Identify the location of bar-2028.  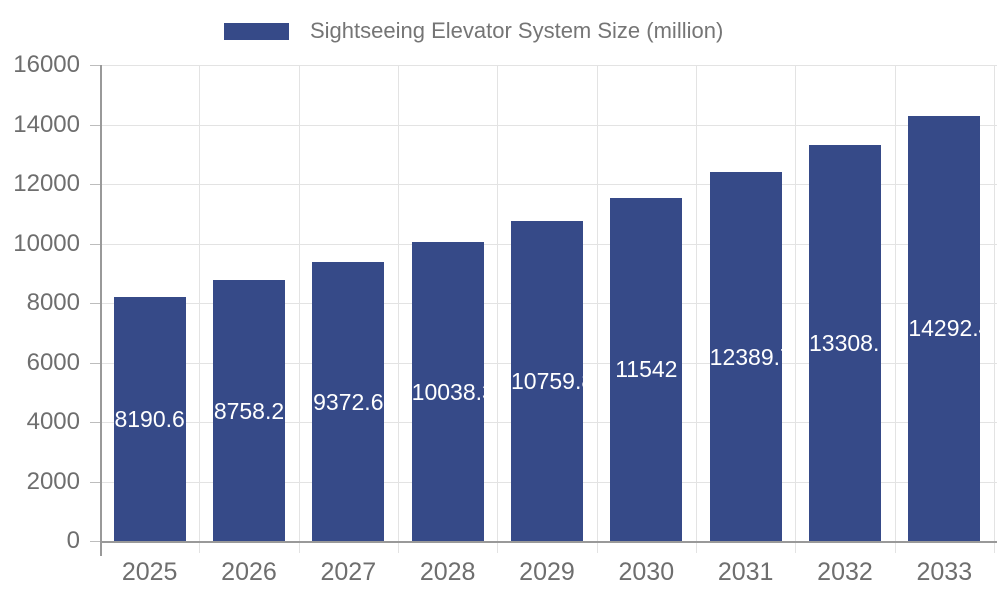
(447, 391).